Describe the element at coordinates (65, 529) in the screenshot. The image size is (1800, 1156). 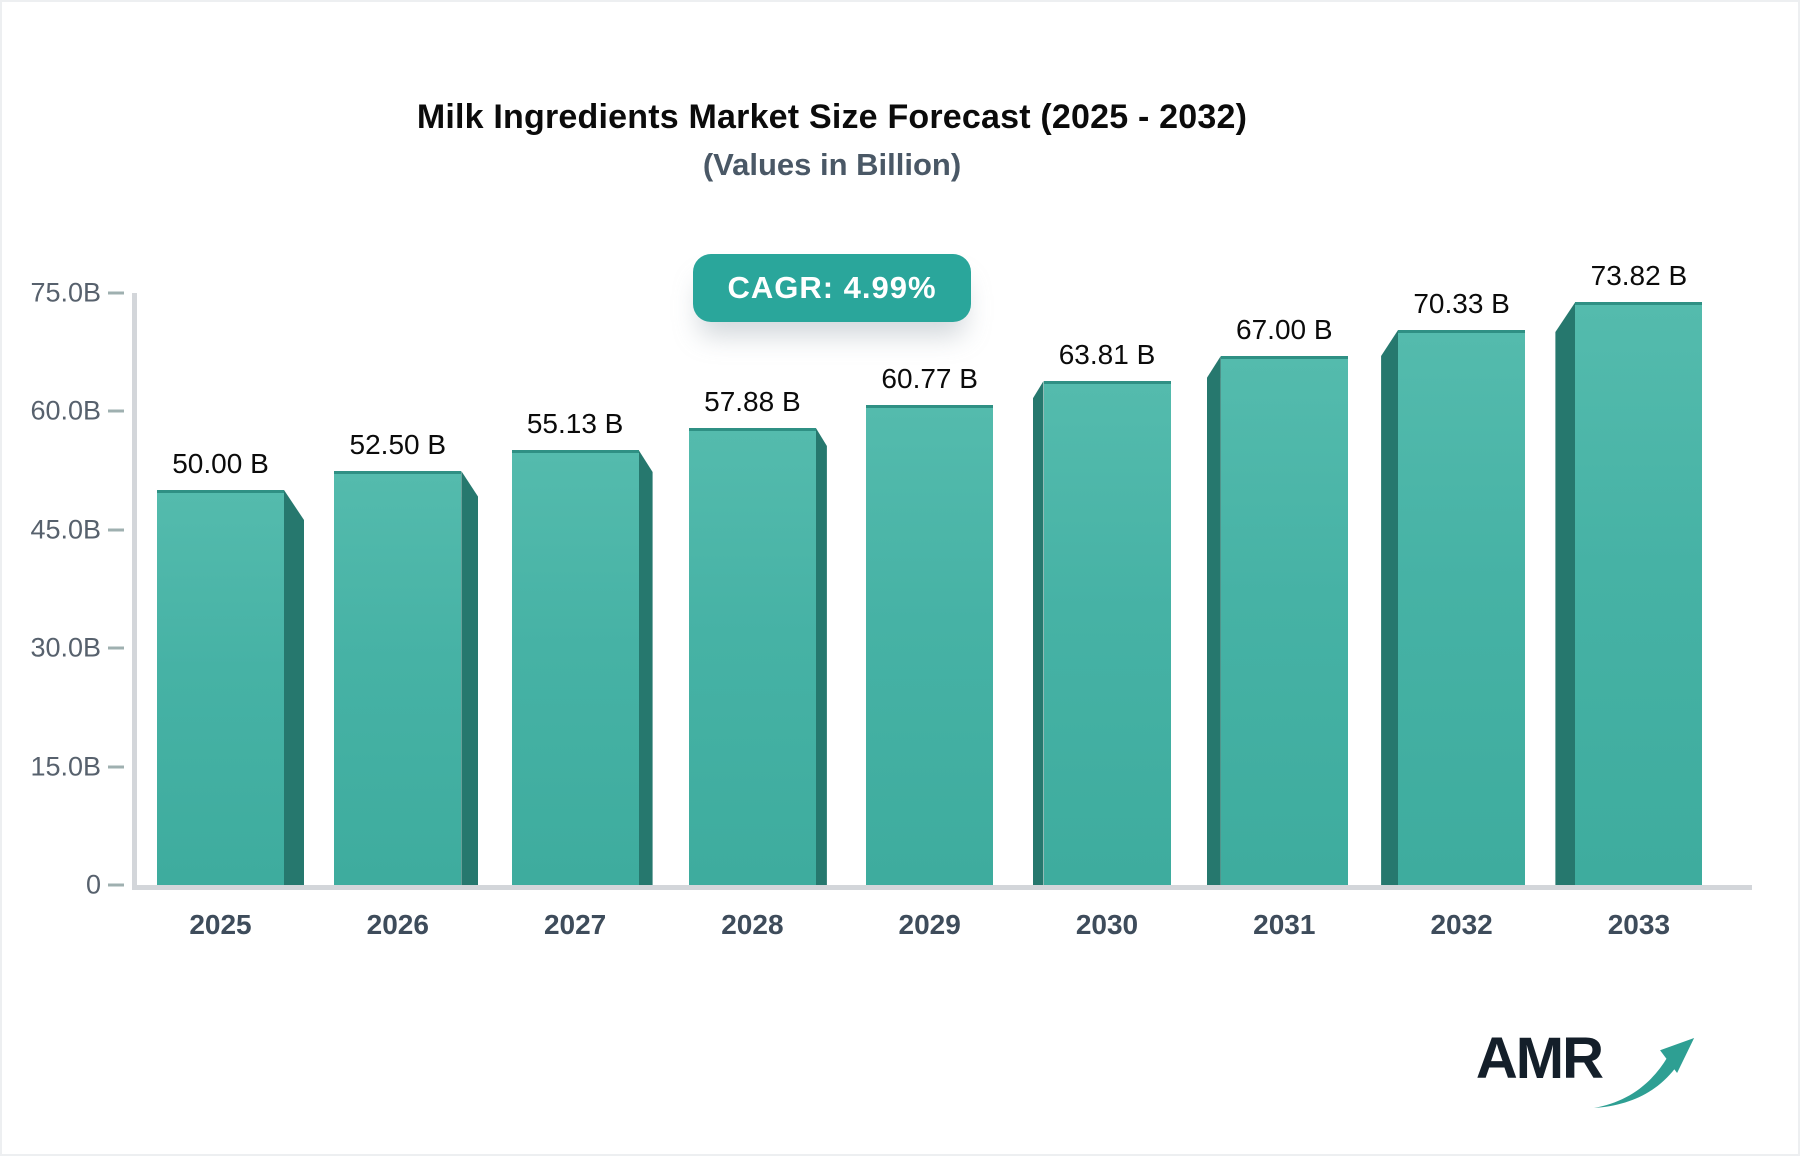
I see `y-tick-label-45: 45.0B` at that location.